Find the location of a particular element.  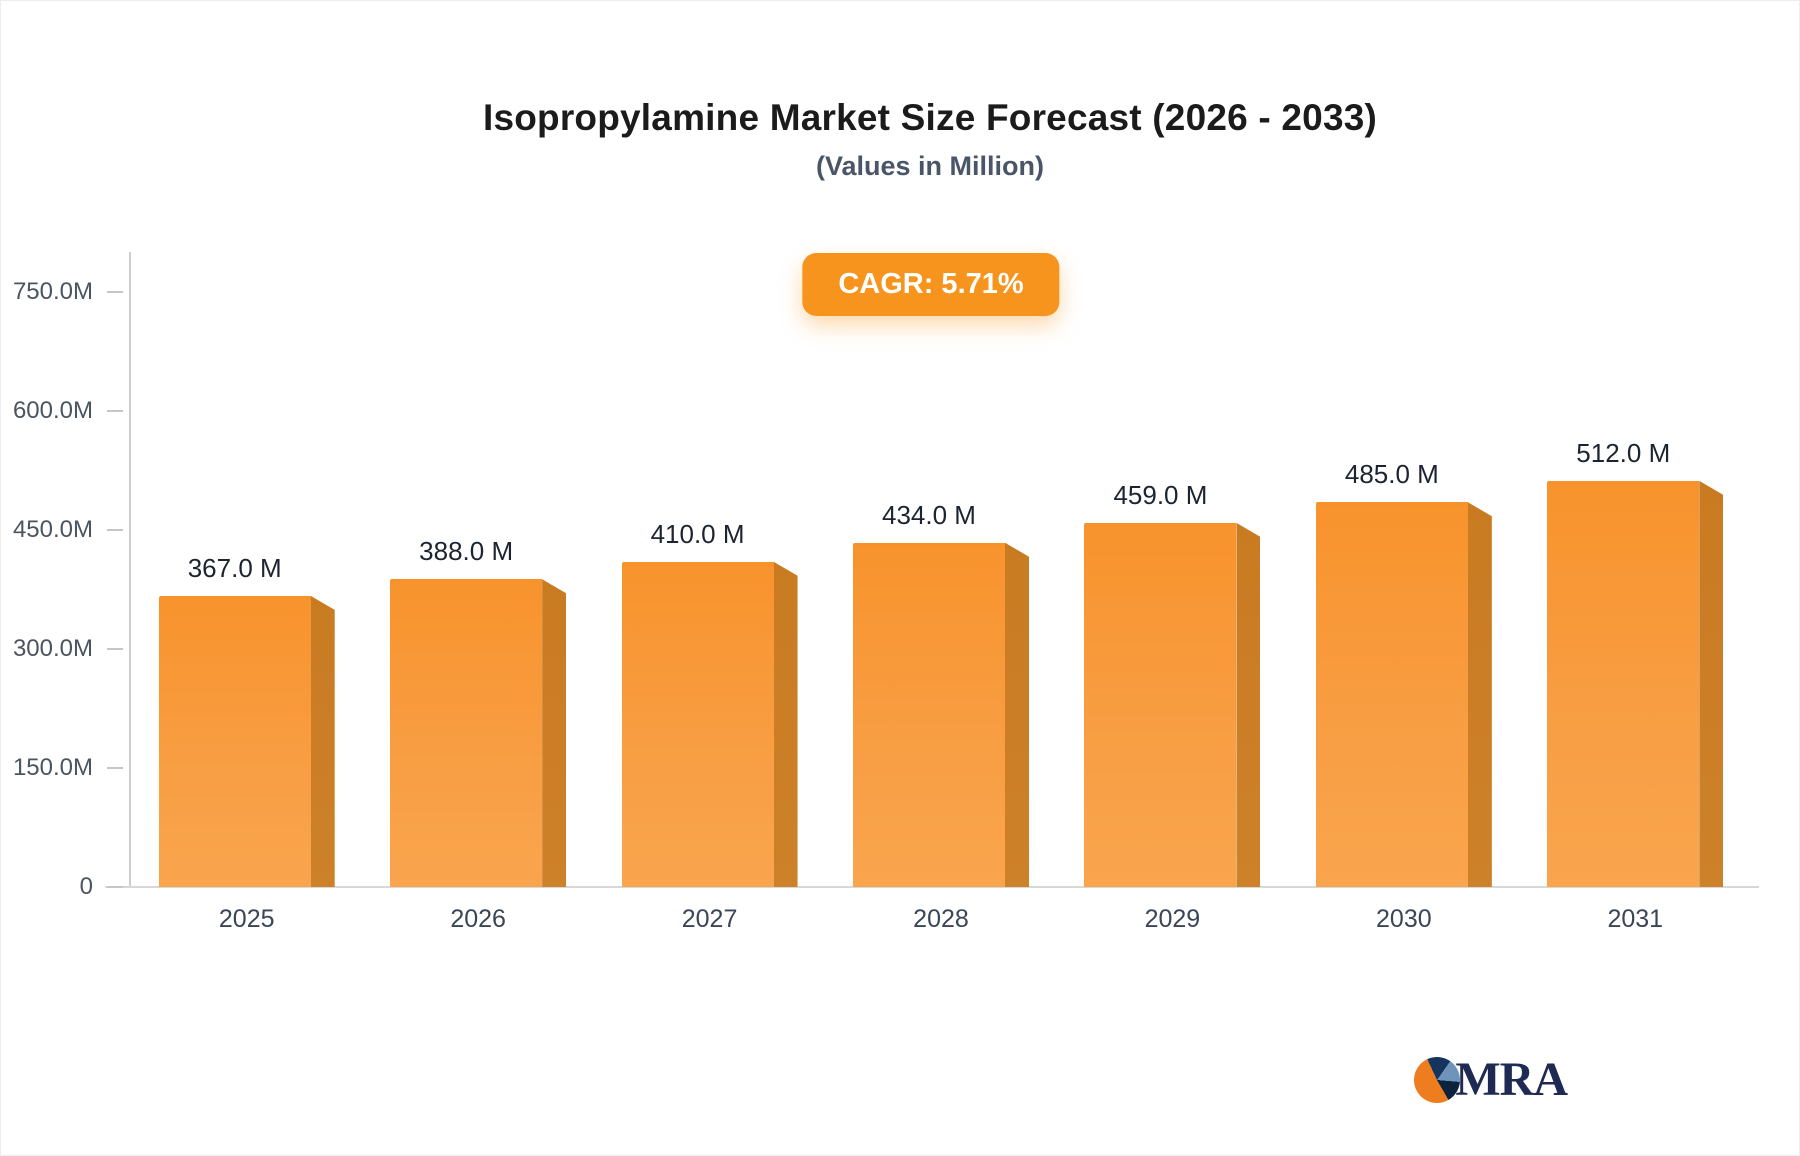

bar-2027 is located at coordinates (709, 724).